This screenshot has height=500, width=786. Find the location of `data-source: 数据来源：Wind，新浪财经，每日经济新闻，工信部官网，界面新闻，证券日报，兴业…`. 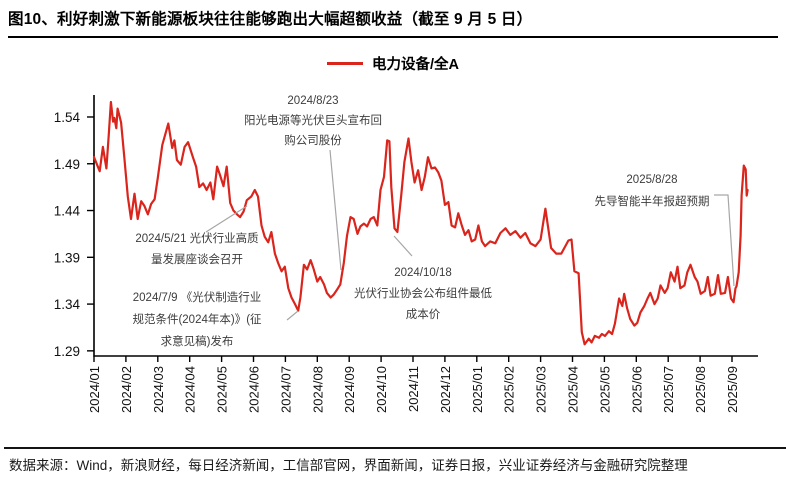

data-source: 数据来源：Wind，新浪财经，每日经济新闻，工信部官网，界面新闻，证券日报，兴业… is located at coordinates (395, 461).